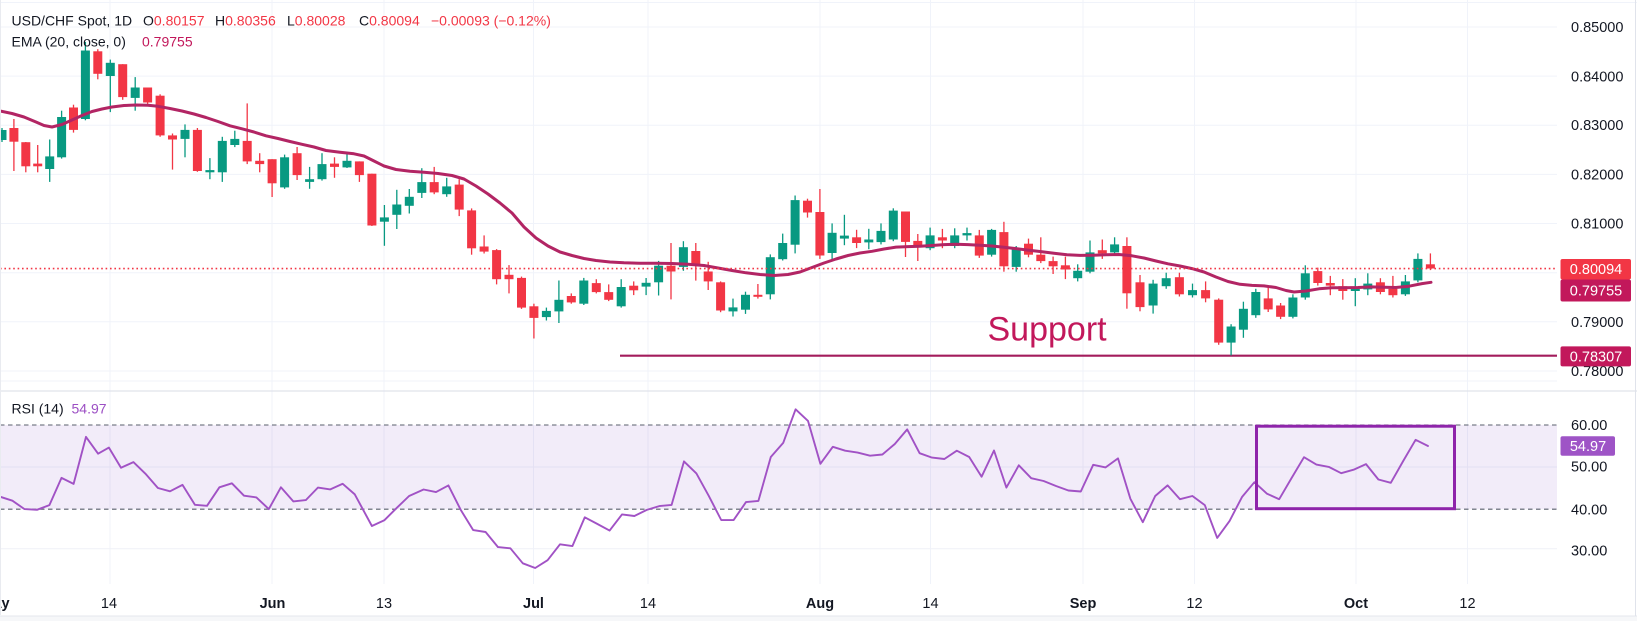 Image resolution: width=1637 pixels, height=626 pixels. What do you see at coordinates (384, 604) in the screenshot?
I see `svg-text: 13` at bounding box center [384, 604].